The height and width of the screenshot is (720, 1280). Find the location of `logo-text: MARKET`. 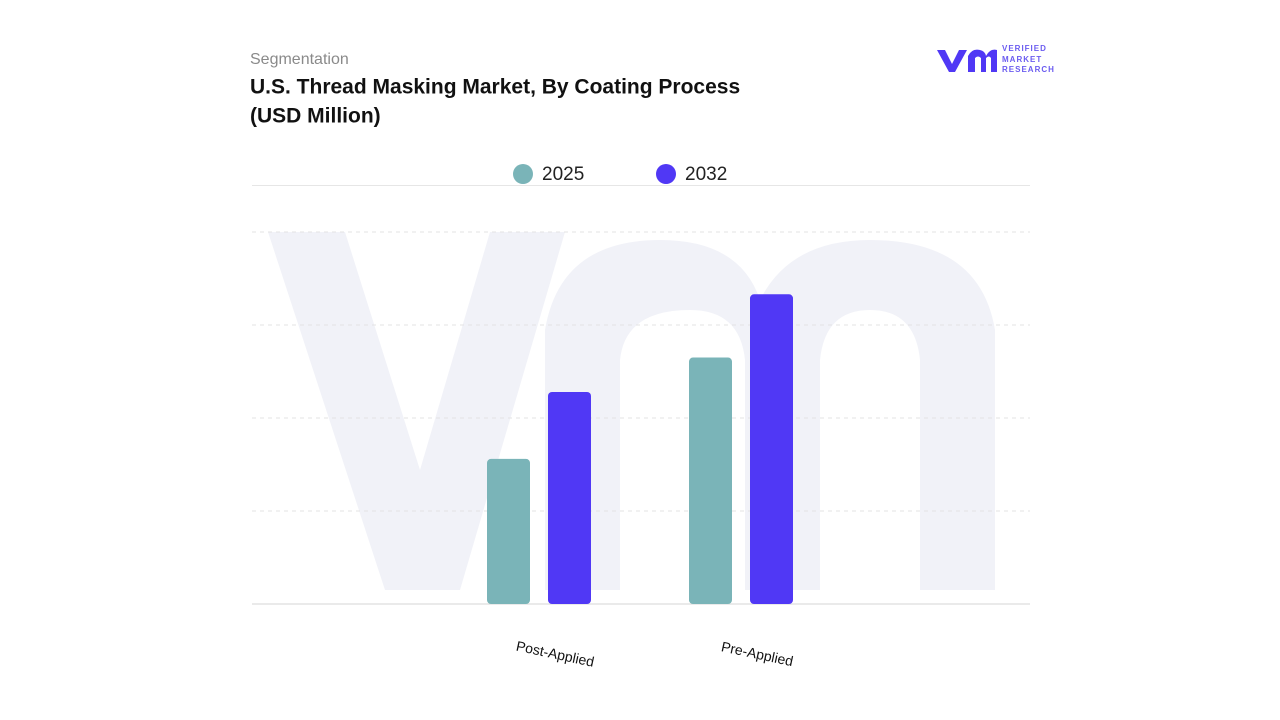

logo-text: MARKET is located at coordinates (1022, 59).